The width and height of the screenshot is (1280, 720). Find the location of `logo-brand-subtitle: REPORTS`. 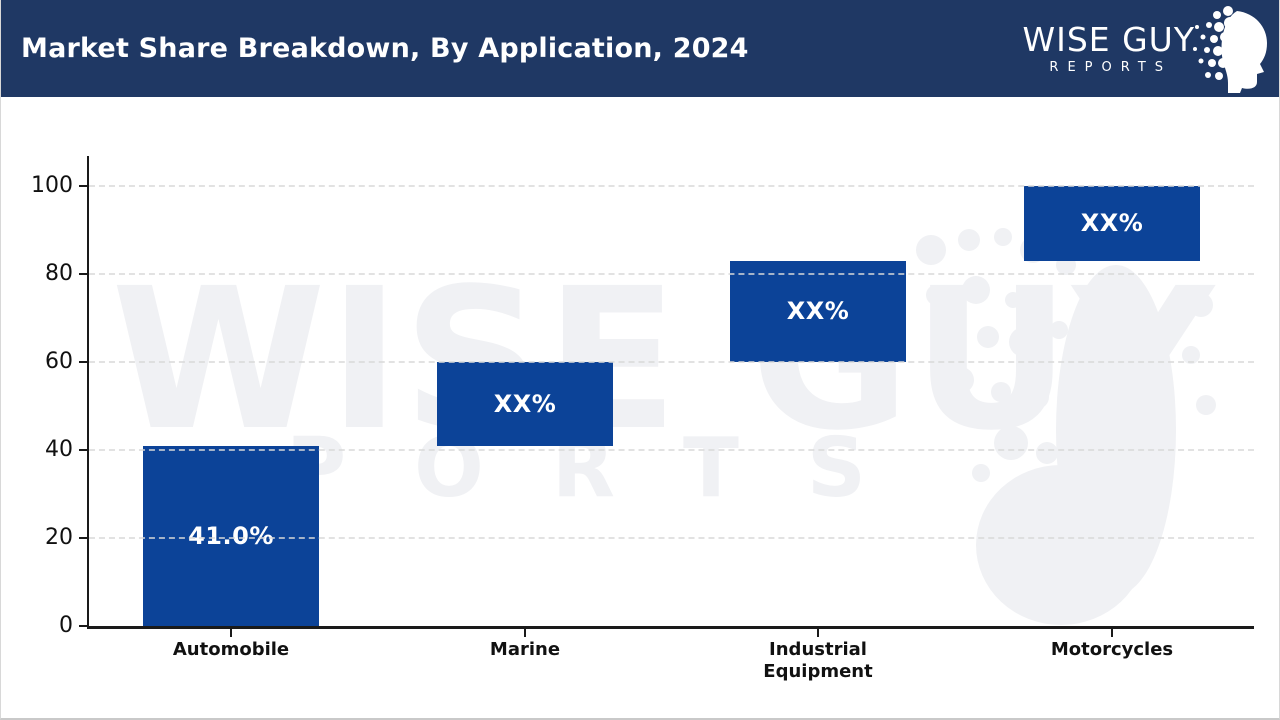

logo-brand-subtitle: REPORTS is located at coordinates (1111, 67).